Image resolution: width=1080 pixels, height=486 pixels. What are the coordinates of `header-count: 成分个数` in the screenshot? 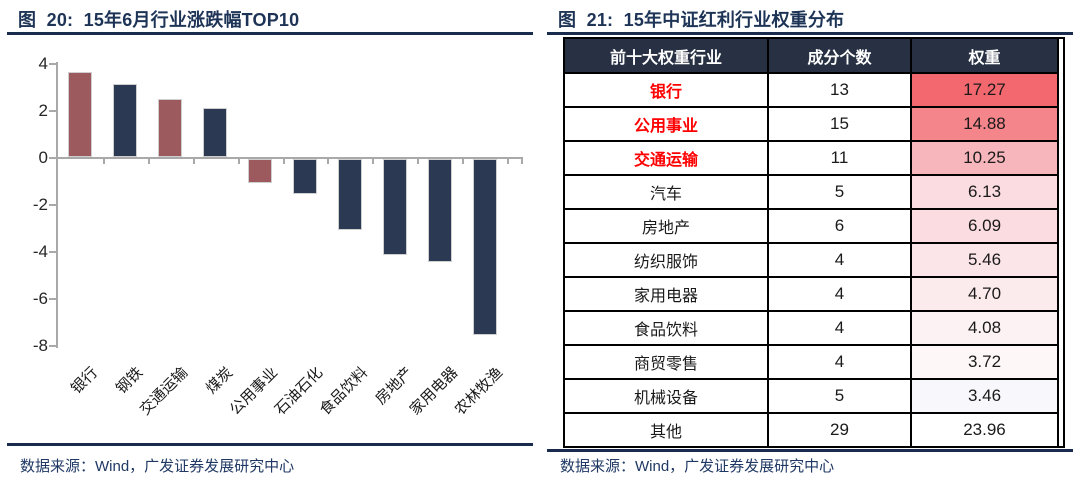 It's located at (839, 55).